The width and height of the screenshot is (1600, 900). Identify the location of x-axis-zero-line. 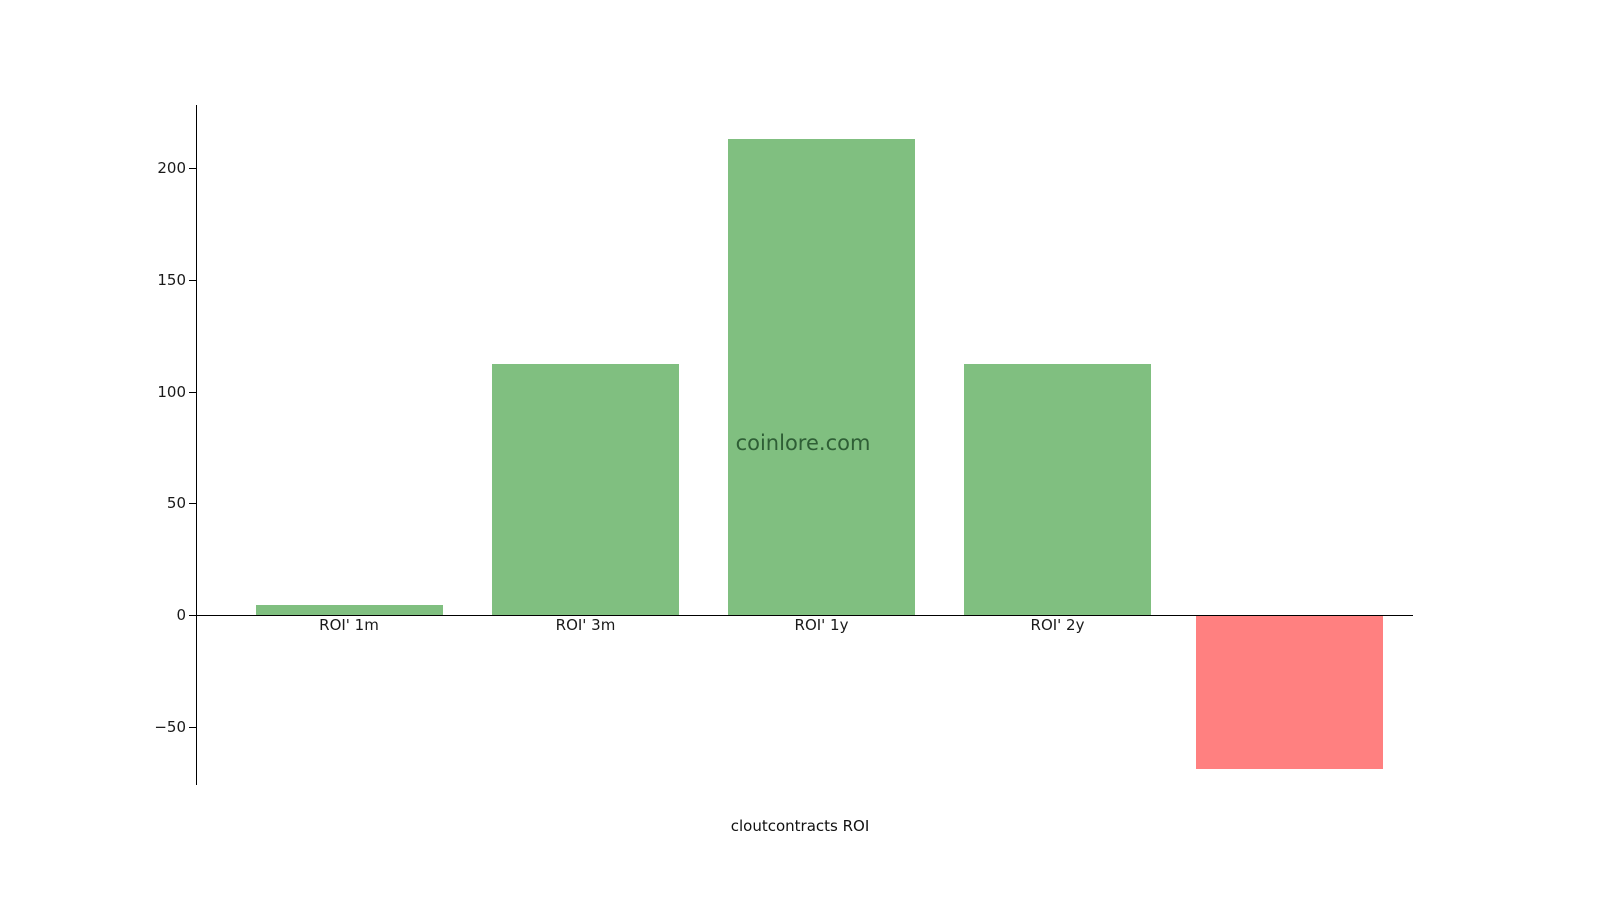
(804, 615).